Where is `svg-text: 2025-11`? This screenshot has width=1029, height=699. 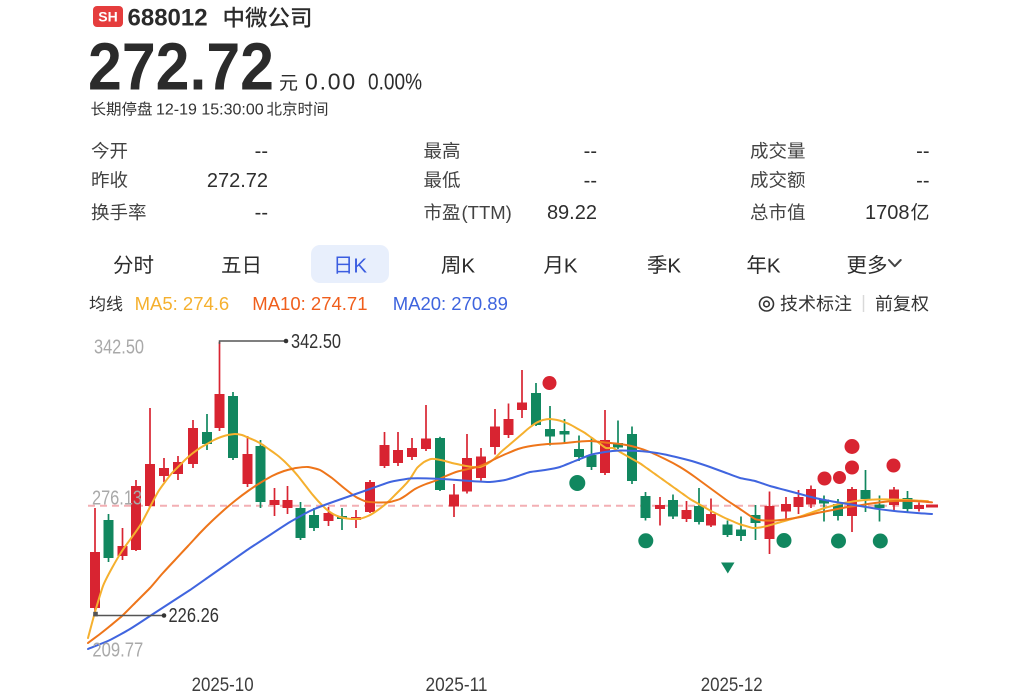
svg-text: 2025-11 is located at coordinates (457, 685).